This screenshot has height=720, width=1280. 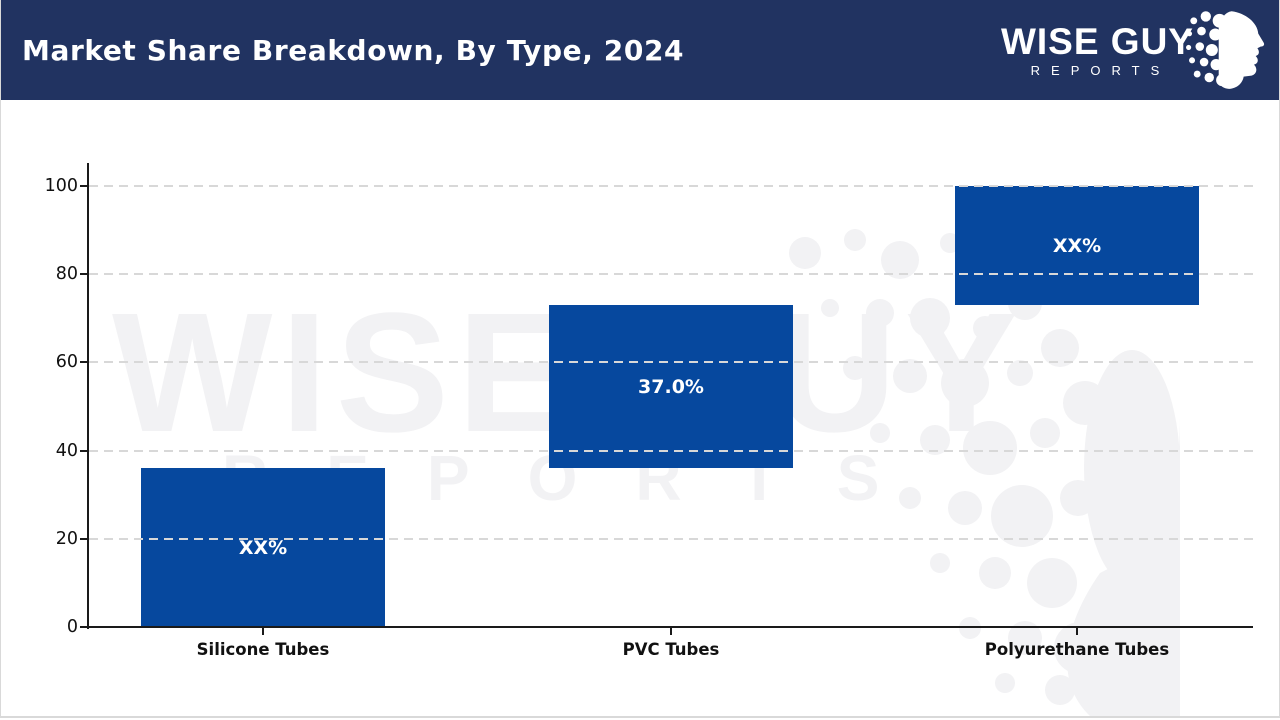 What do you see at coordinates (66, 362) in the screenshot?
I see `y-tick-label: 60` at bounding box center [66, 362].